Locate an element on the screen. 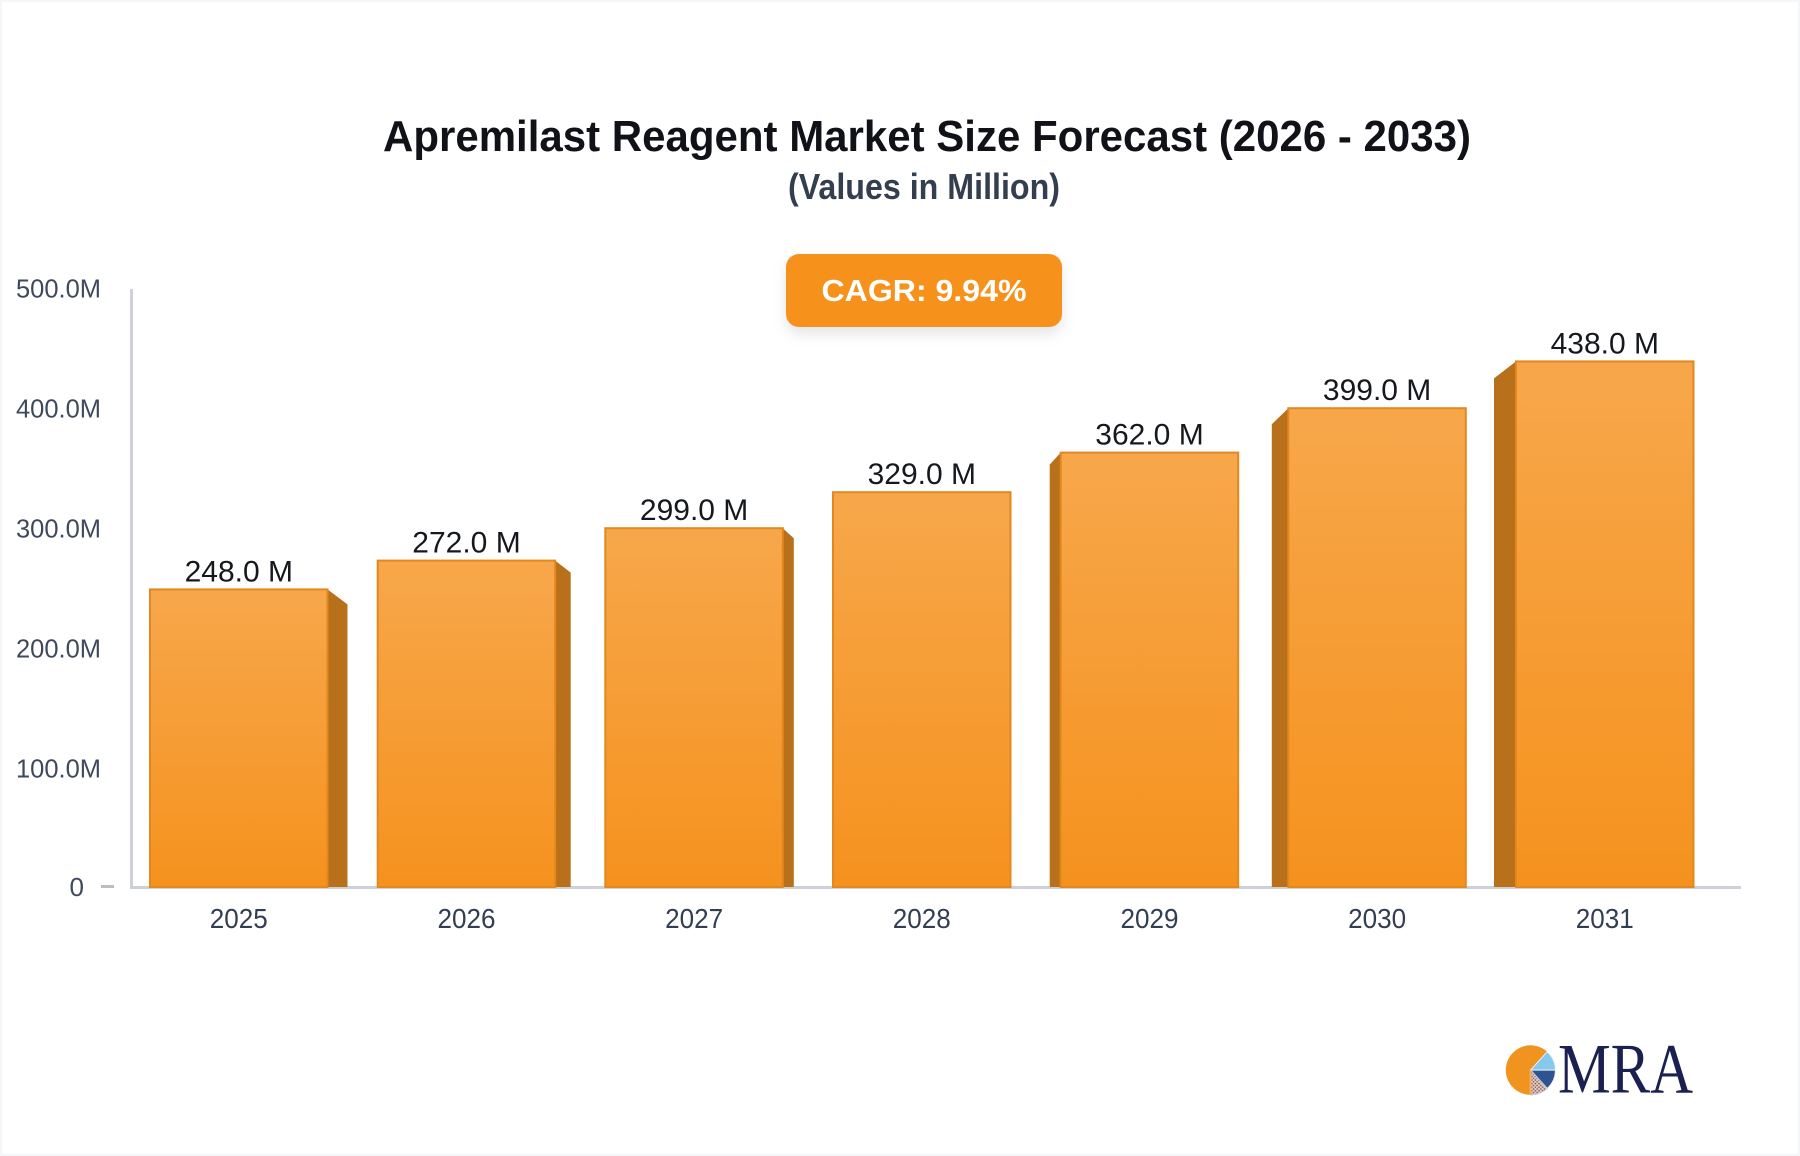 Image resolution: width=1800 pixels, height=1156 pixels. svg-text: 100.0M is located at coordinates (58, 769).